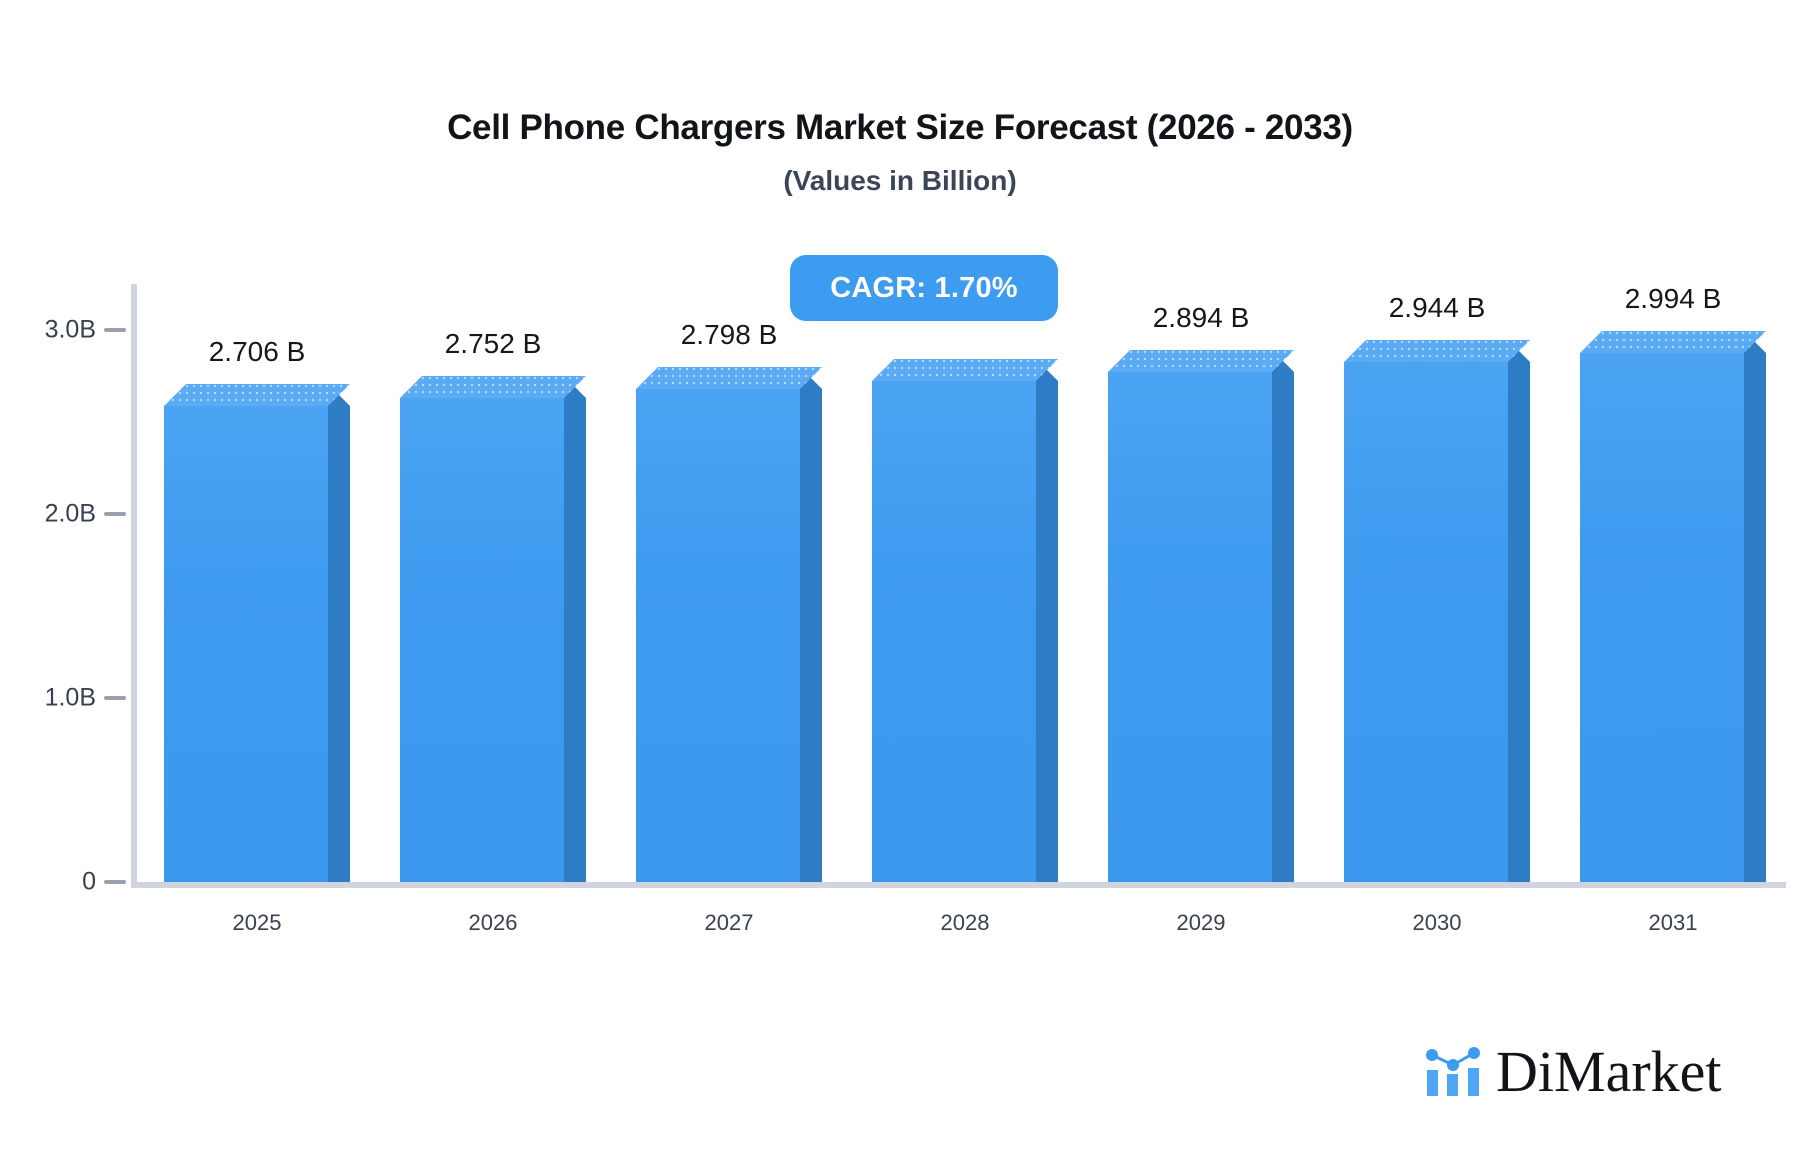 The width and height of the screenshot is (1800, 1156). Describe the element at coordinates (1437, 307) in the screenshot. I see `bar-value-label: 2.944 B` at that location.